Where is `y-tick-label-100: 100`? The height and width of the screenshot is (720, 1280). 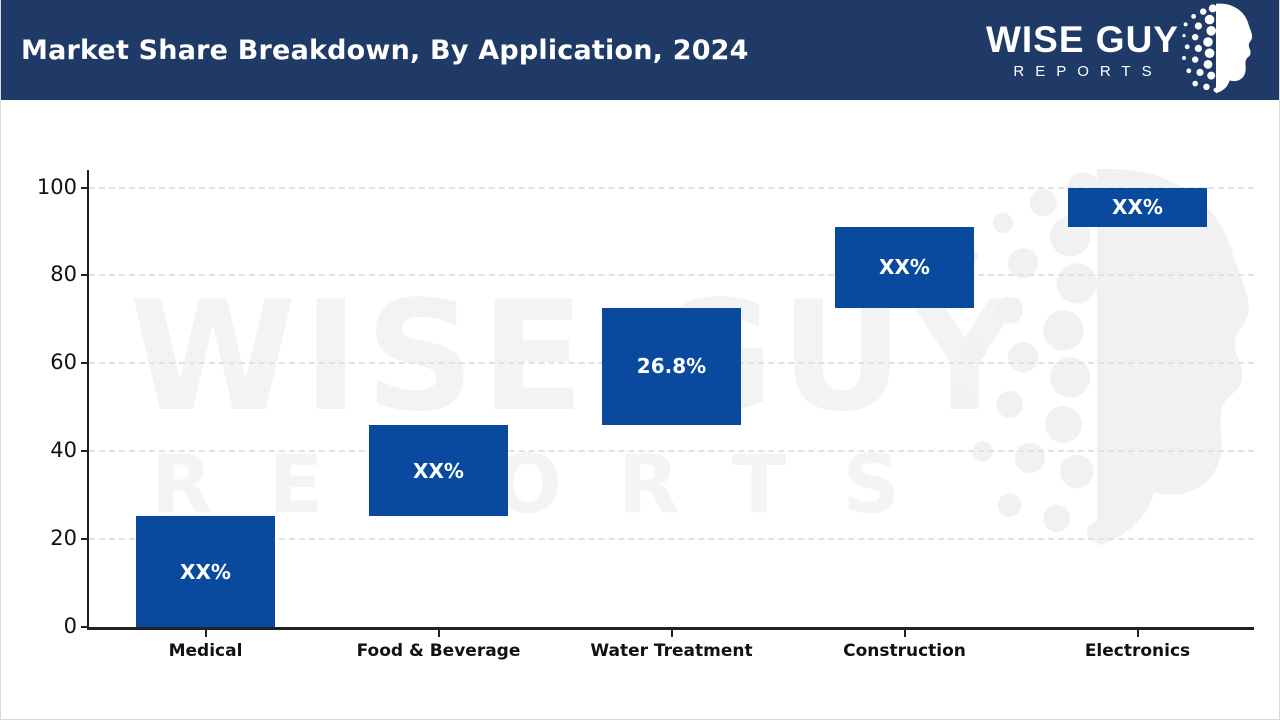
y-tick-label-100: 100 is located at coordinates (56, 186).